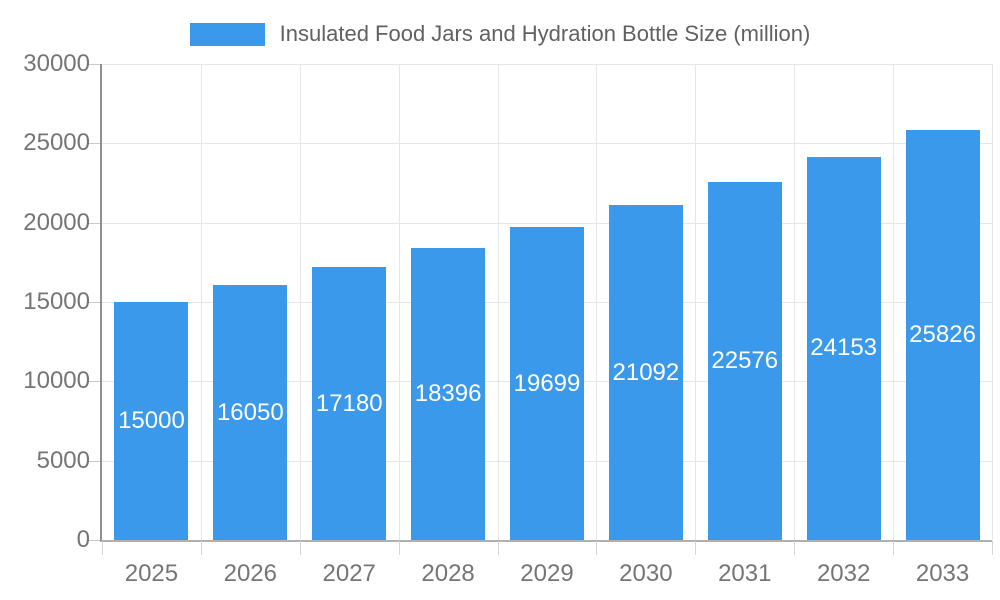 The image size is (1000, 600). I want to click on bar-2025: 15000, so click(151, 421).